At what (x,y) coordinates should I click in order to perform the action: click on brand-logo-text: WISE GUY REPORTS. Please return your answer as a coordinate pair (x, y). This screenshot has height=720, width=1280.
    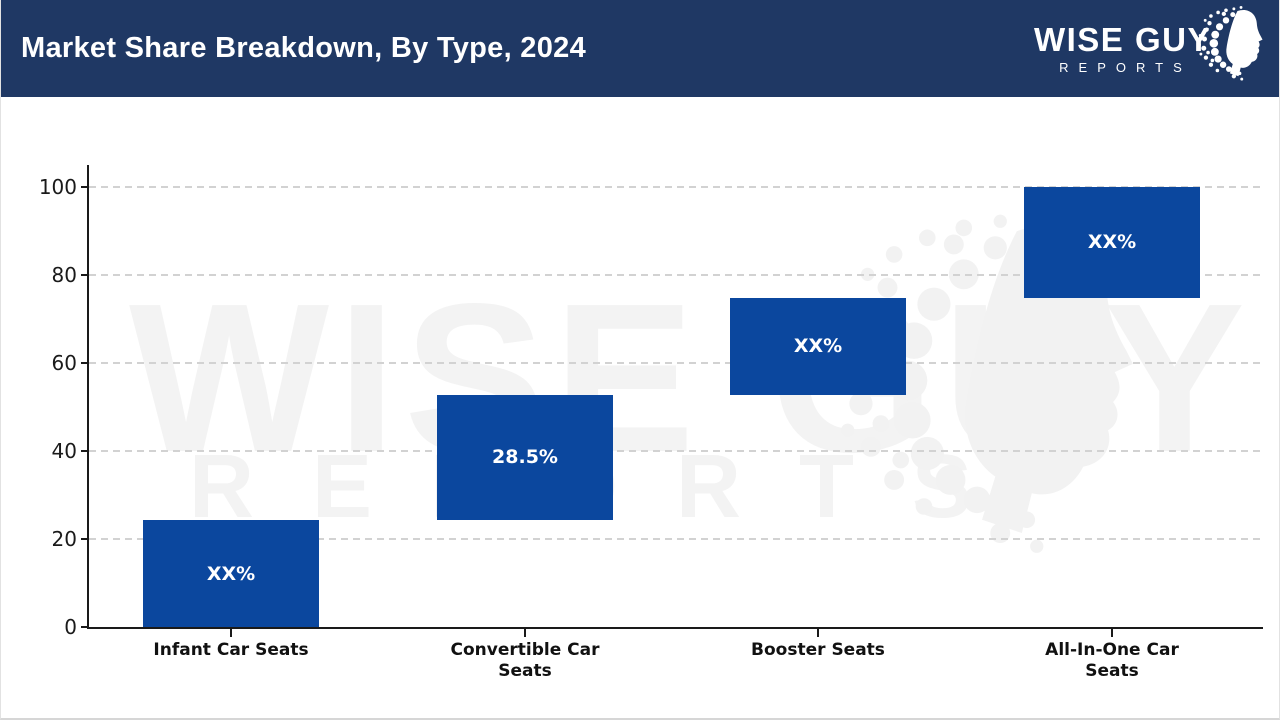
    Looking at the image, I should click on (1122, 47).